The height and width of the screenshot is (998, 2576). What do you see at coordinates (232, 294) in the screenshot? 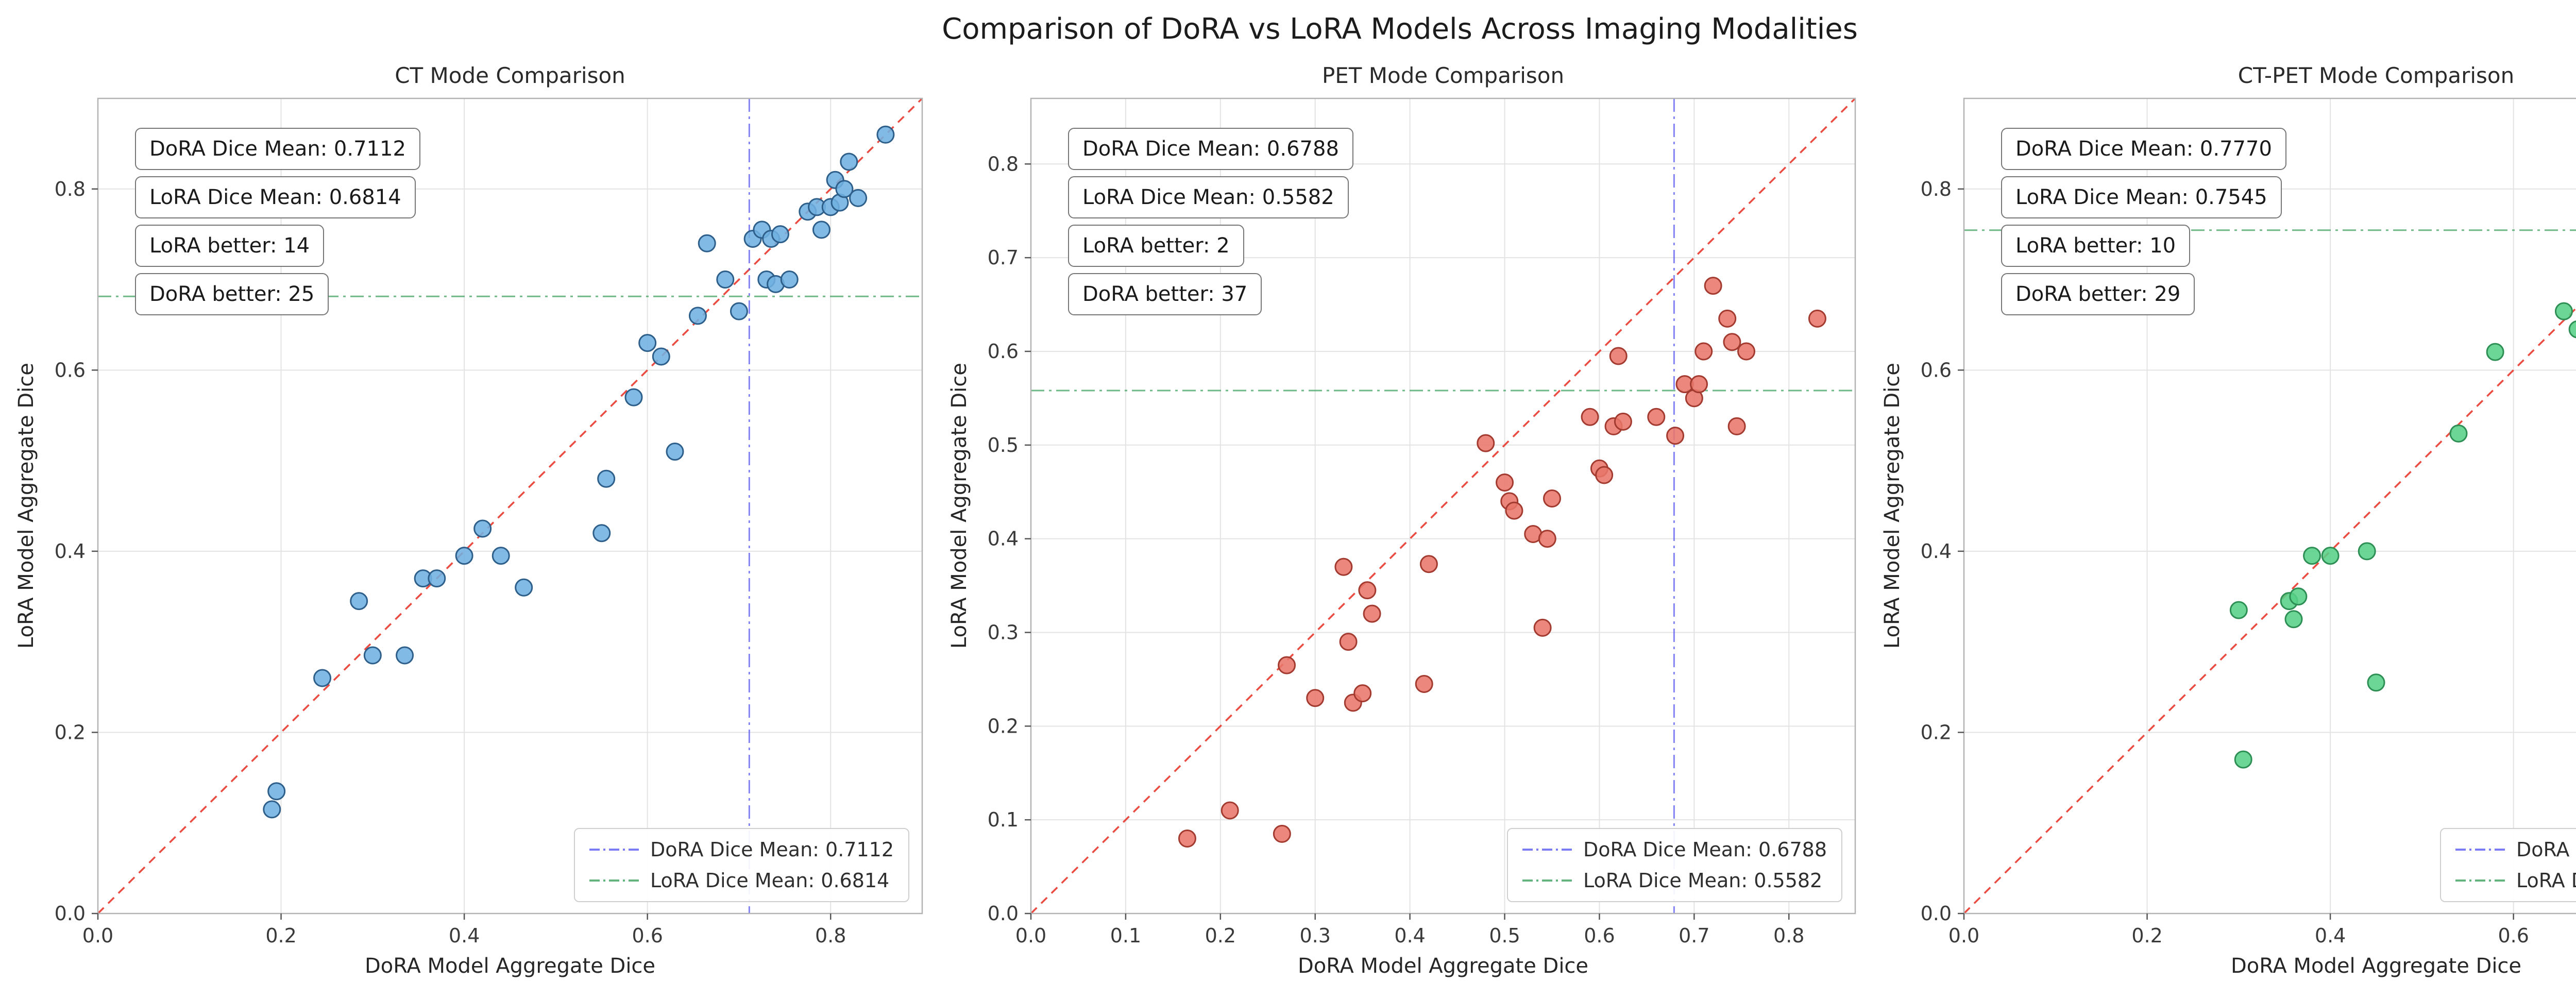
I see `stat-dora-better: DoRA better: 25` at bounding box center [232, 294].